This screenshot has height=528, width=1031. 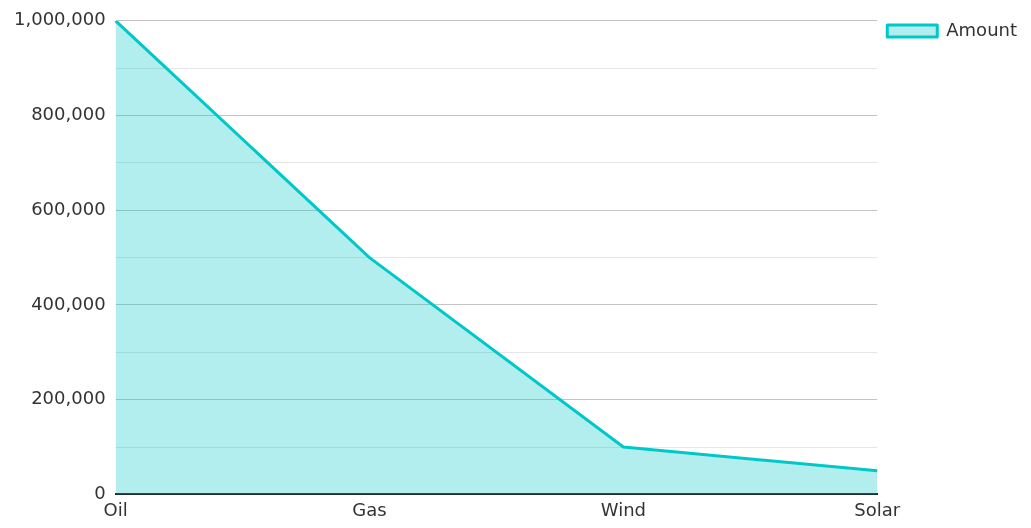 I want to click on y-tick-label: 1,000,000, so click(x=60, y=19).